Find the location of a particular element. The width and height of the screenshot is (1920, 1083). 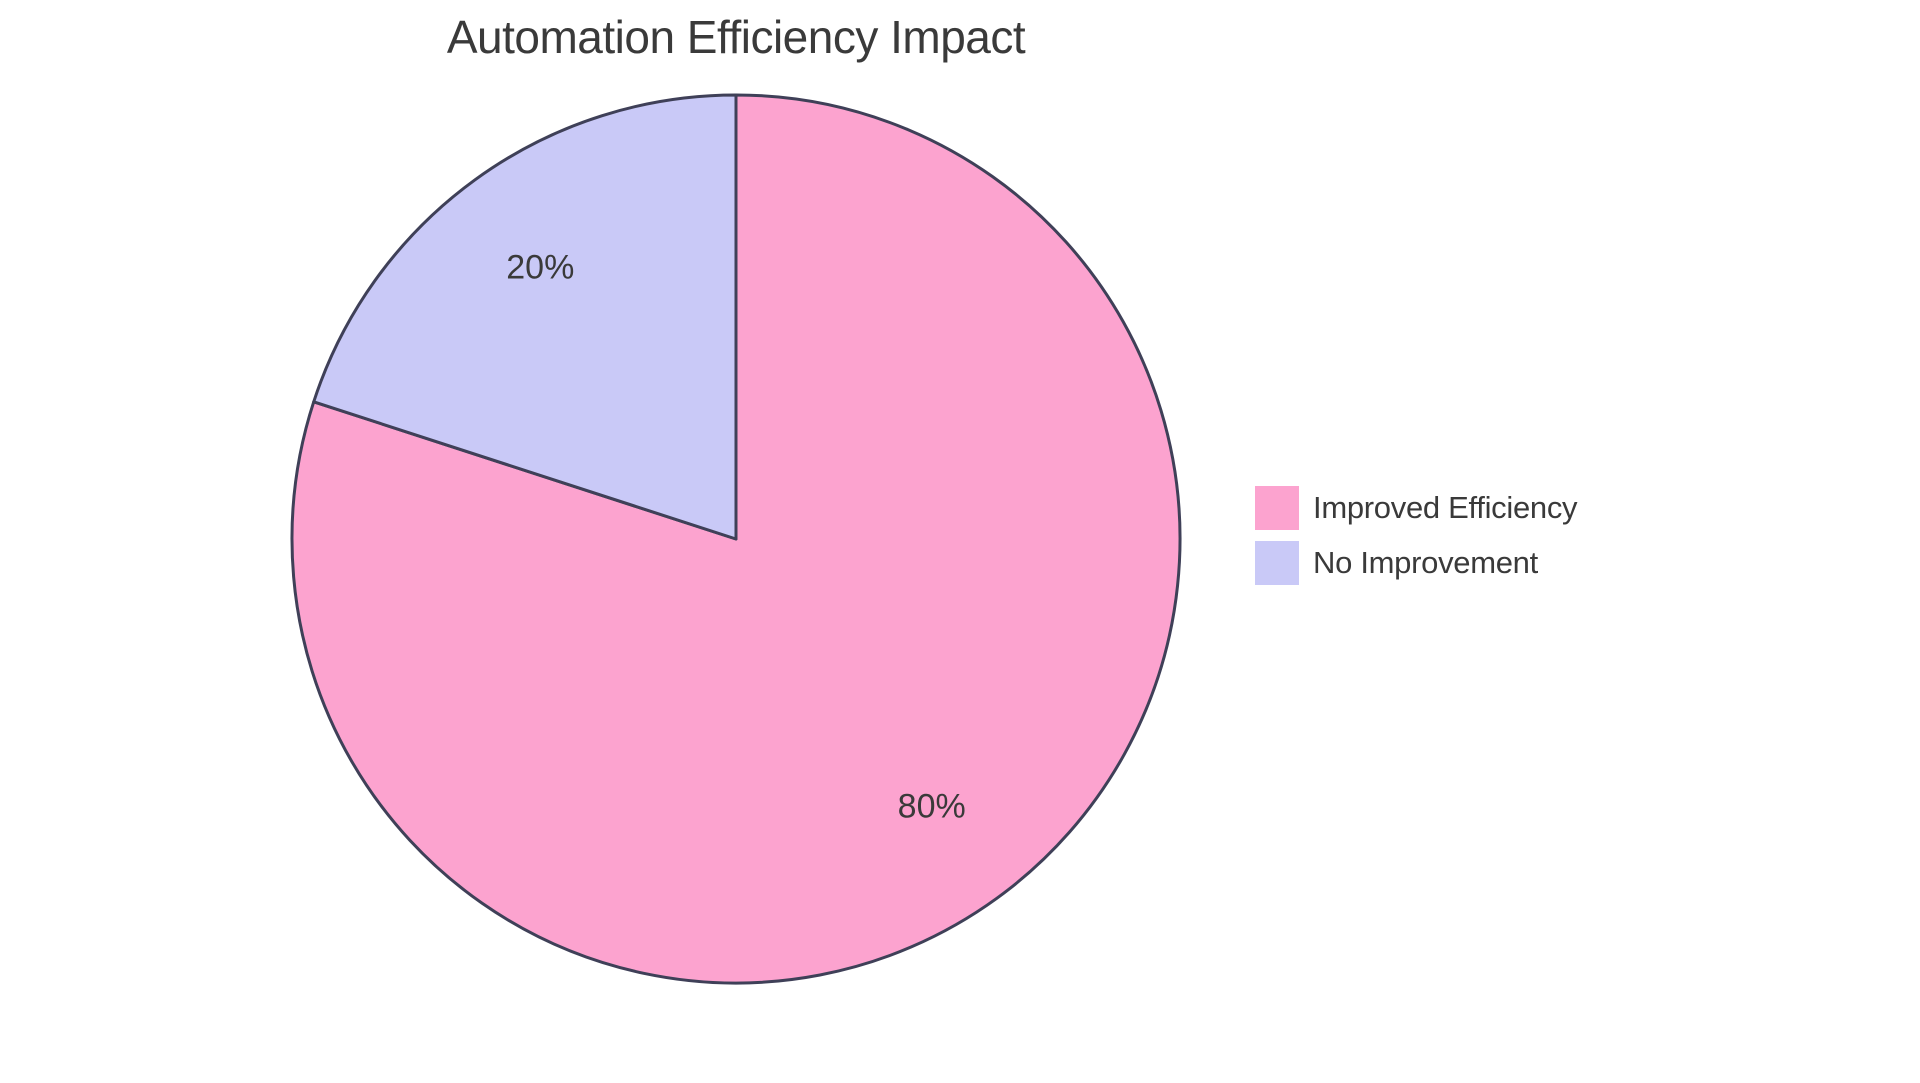

chart-title: Automation Efficiency Impact is located at coordinates (736, 37).